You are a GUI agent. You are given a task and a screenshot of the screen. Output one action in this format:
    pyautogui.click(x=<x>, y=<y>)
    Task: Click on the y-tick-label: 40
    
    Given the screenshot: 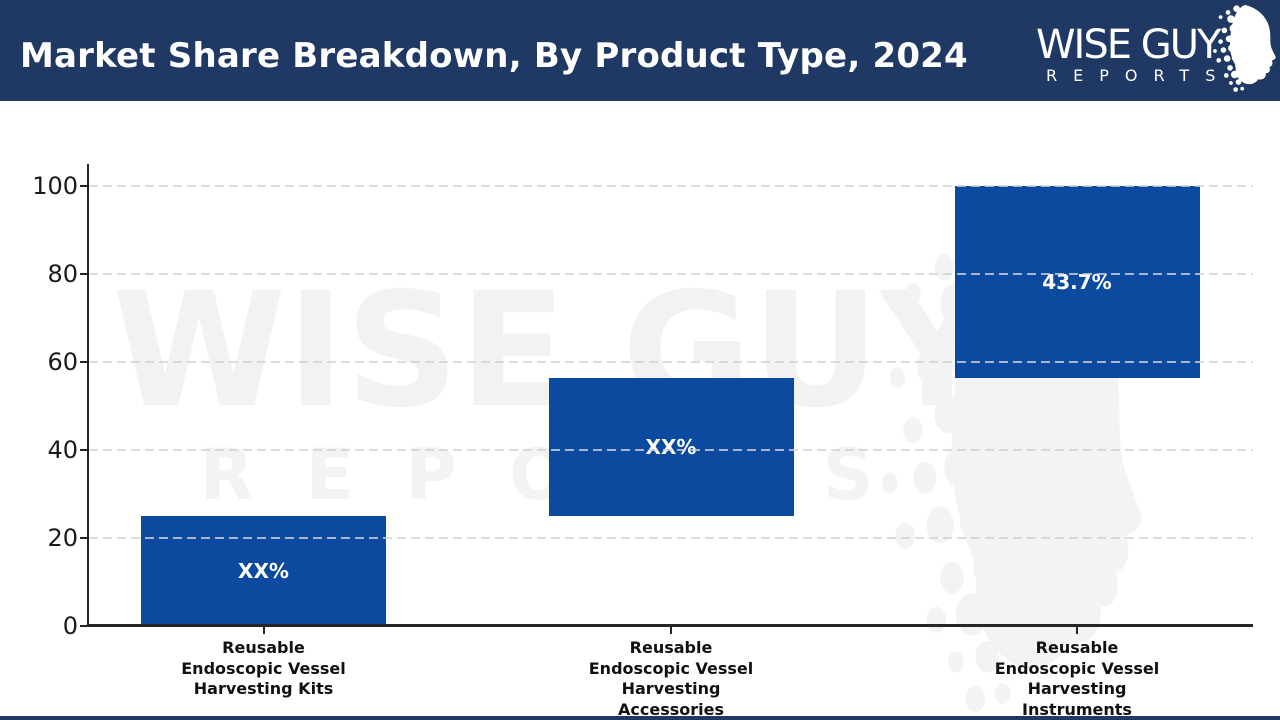 What is the action you would take?
    pyautogui.click(x=62, y=450)
    